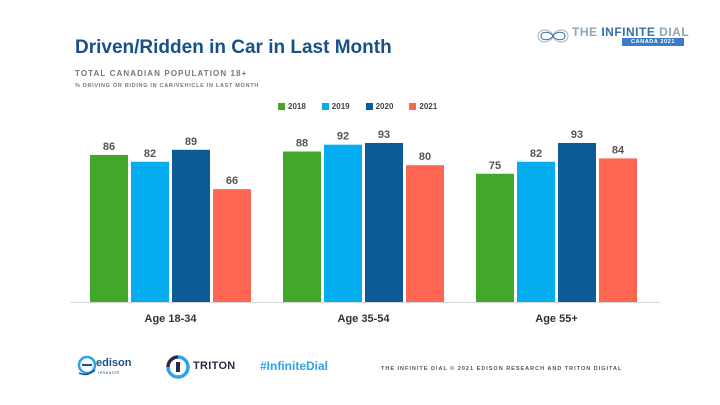  I want to click on data-label: 88, so click(302, 144).